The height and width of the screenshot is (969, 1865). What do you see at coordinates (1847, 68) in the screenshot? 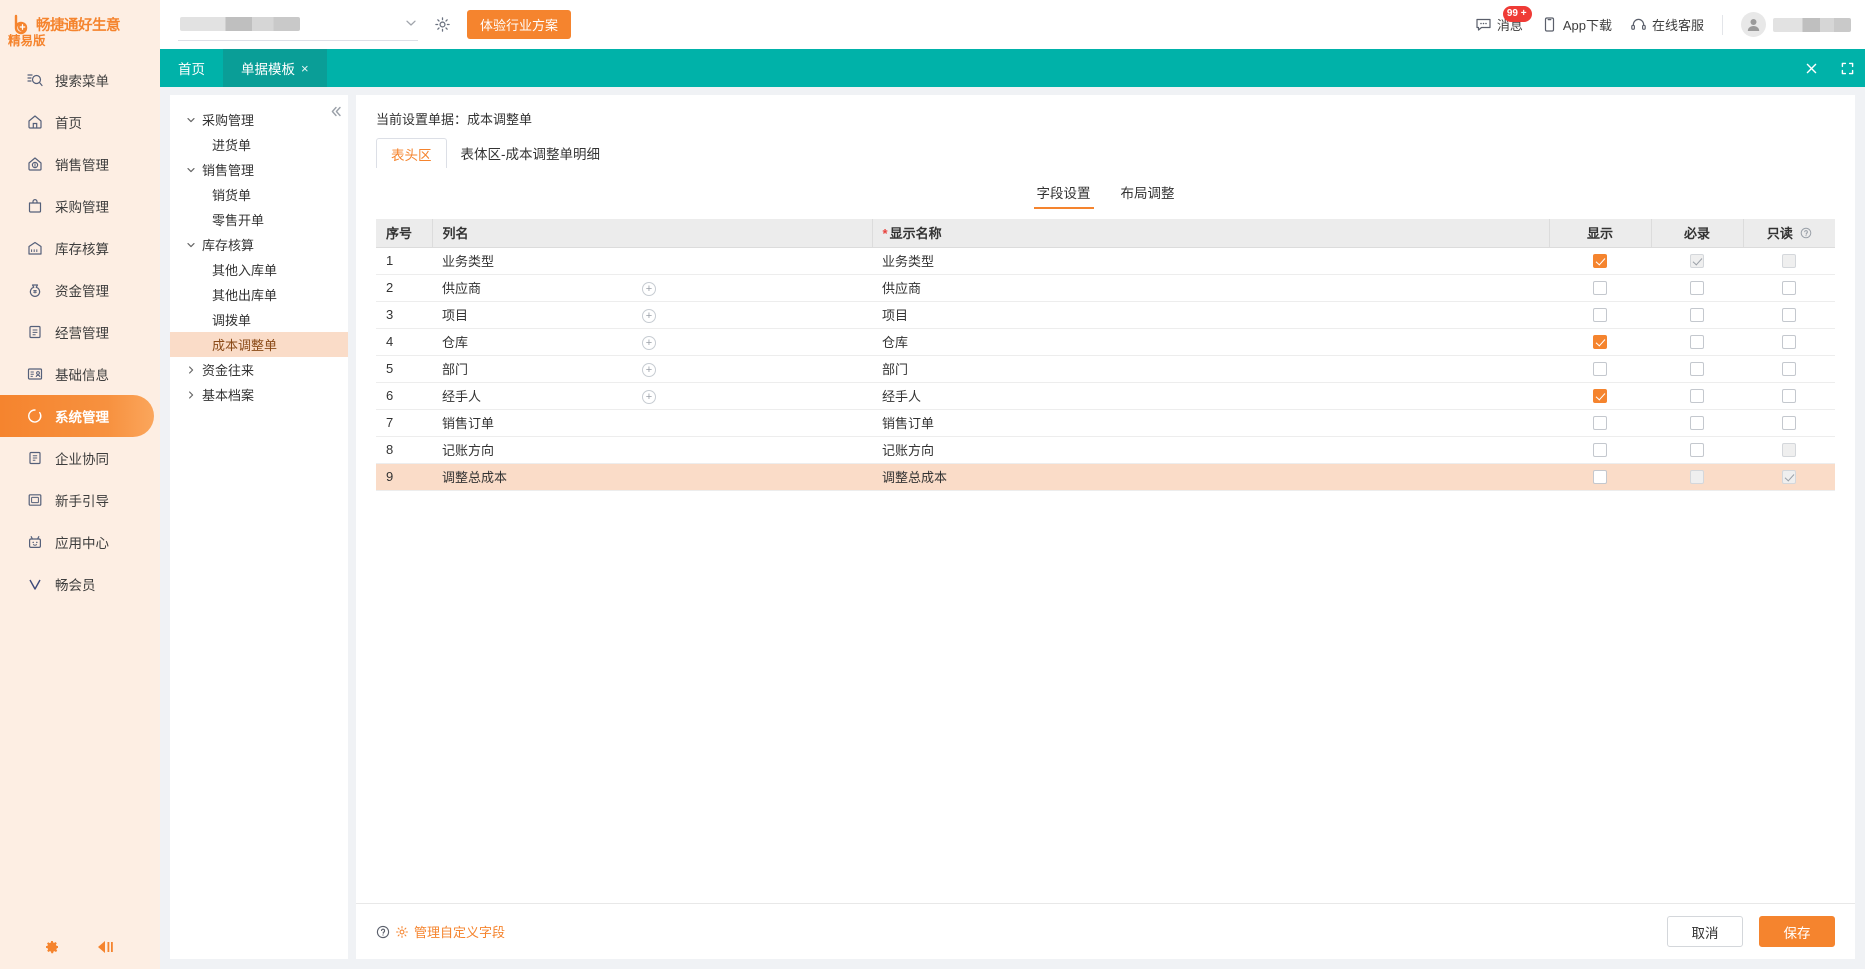
I see `fullscreen-icon` at bounding box center [1847, 68].